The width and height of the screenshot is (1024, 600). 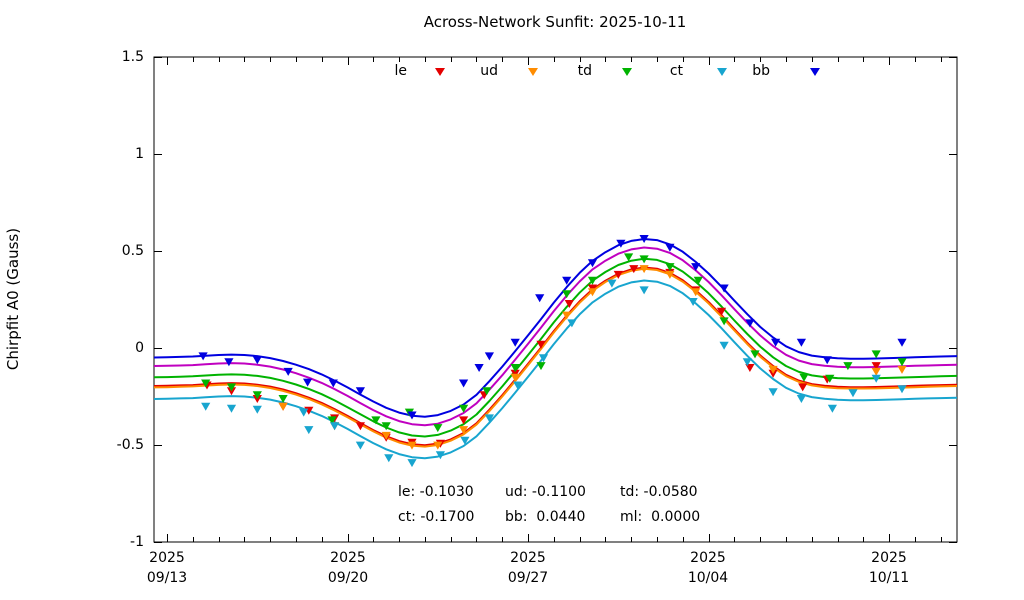 What do you see at coordinates (130, 445) in the screenshot?
I see `y-tick-label: -0.5` at bounding box center [130, 445].